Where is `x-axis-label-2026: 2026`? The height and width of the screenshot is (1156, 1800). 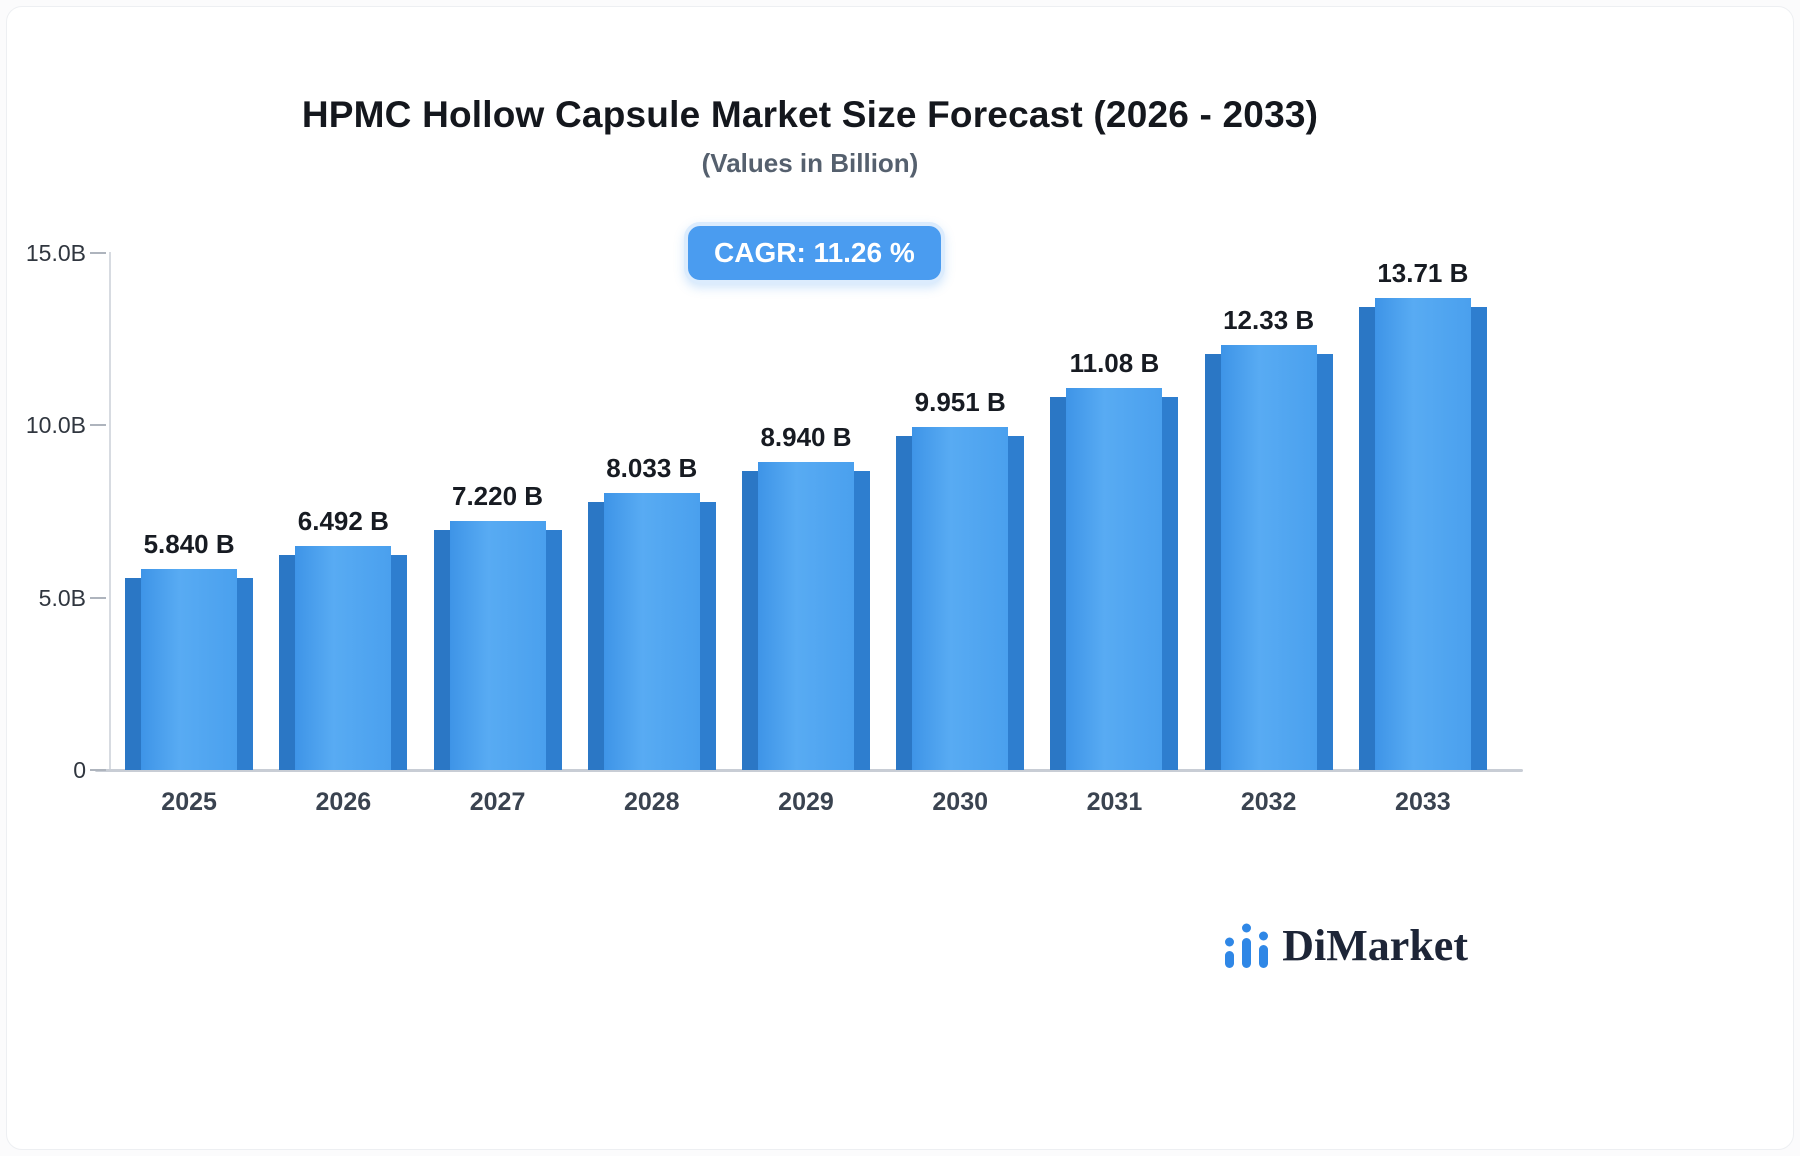 x-axis-label-2026: 2026 is located at coordinates (343, 802).